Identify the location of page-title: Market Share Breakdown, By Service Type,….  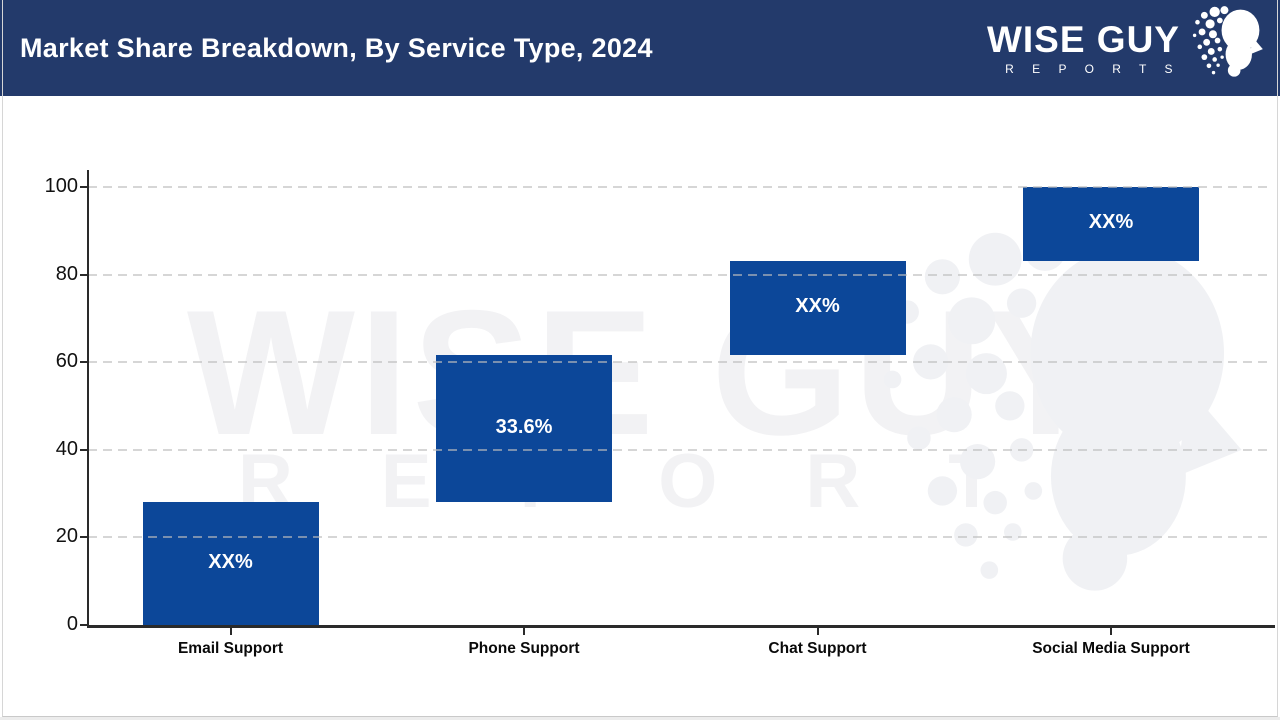
(336, 47).